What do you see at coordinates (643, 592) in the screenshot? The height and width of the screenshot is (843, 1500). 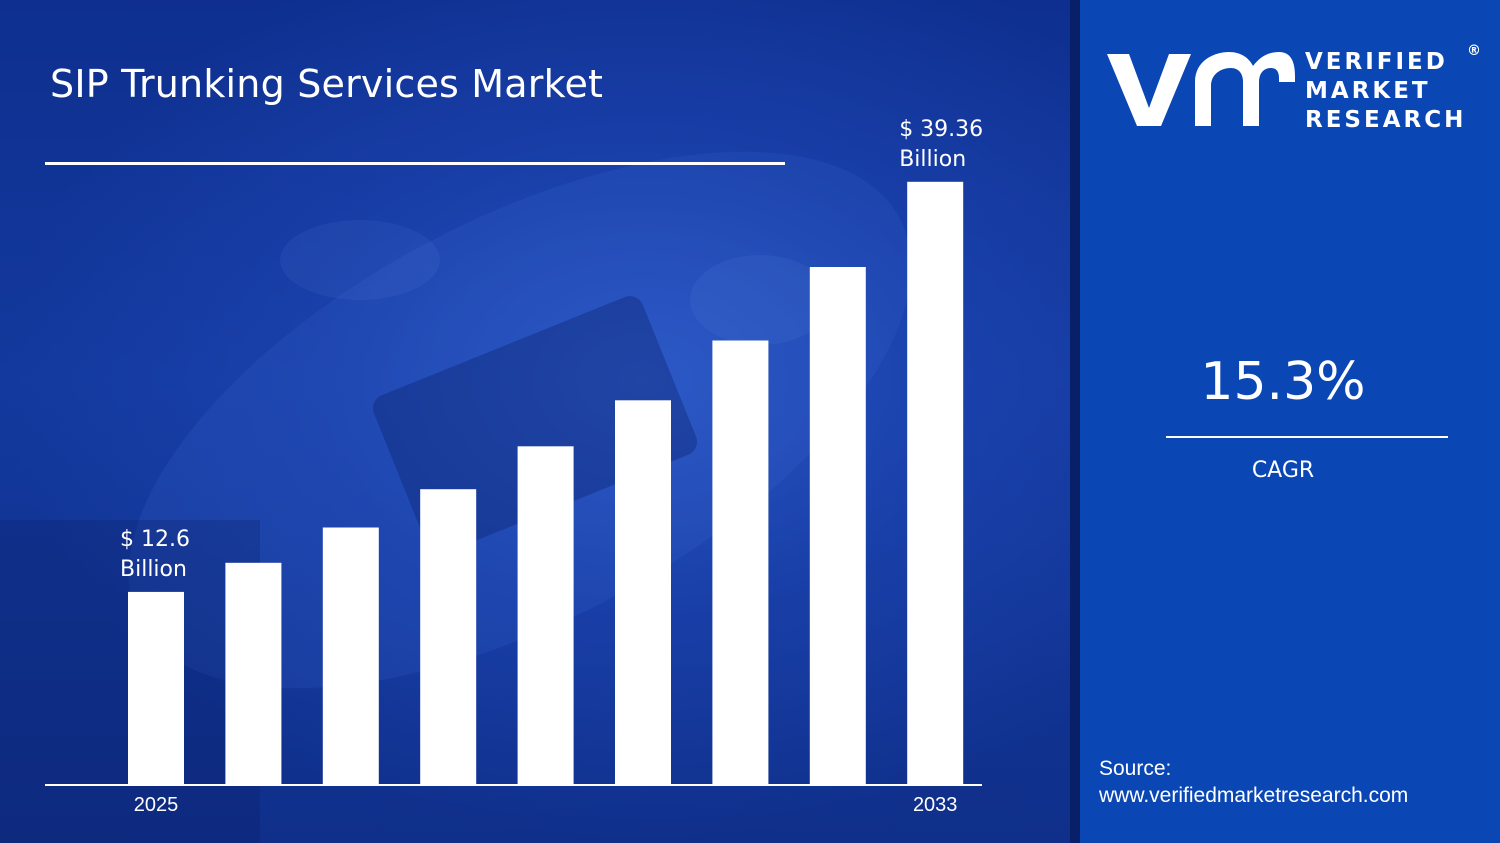 I see `bar-2030` at bounding box center [643, 592].